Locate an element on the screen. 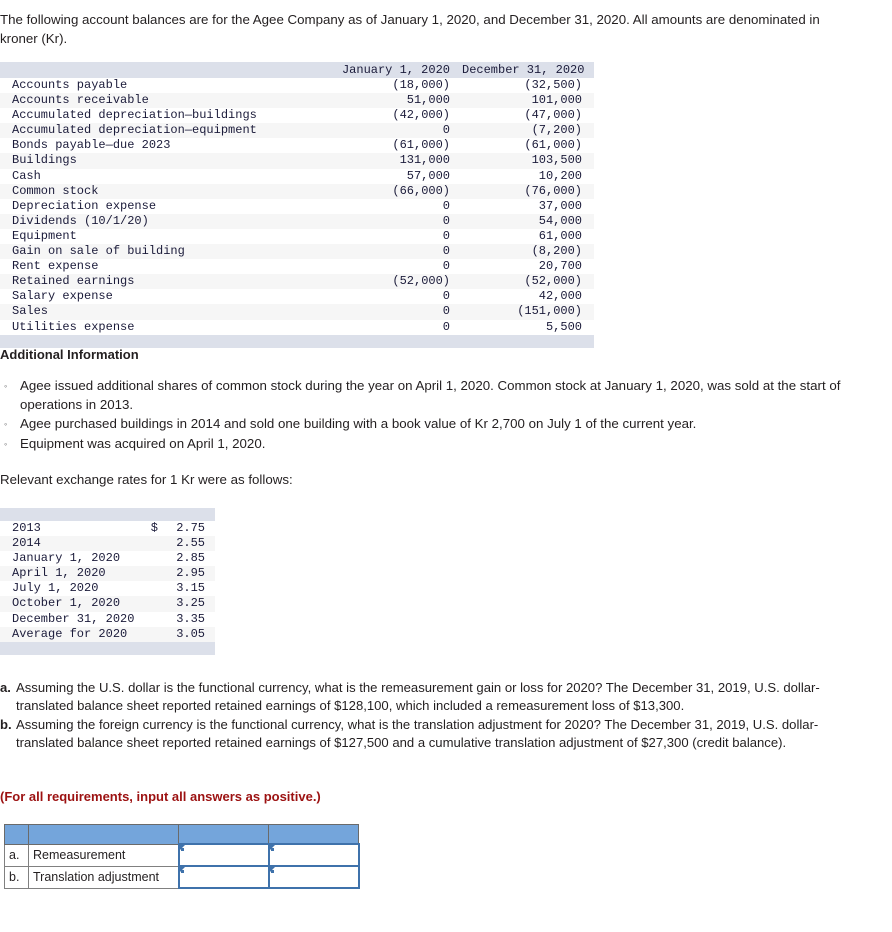 Image resolution: width=892 pixels, height=932 pixels. answer-header is located at coordinates (181, 834).